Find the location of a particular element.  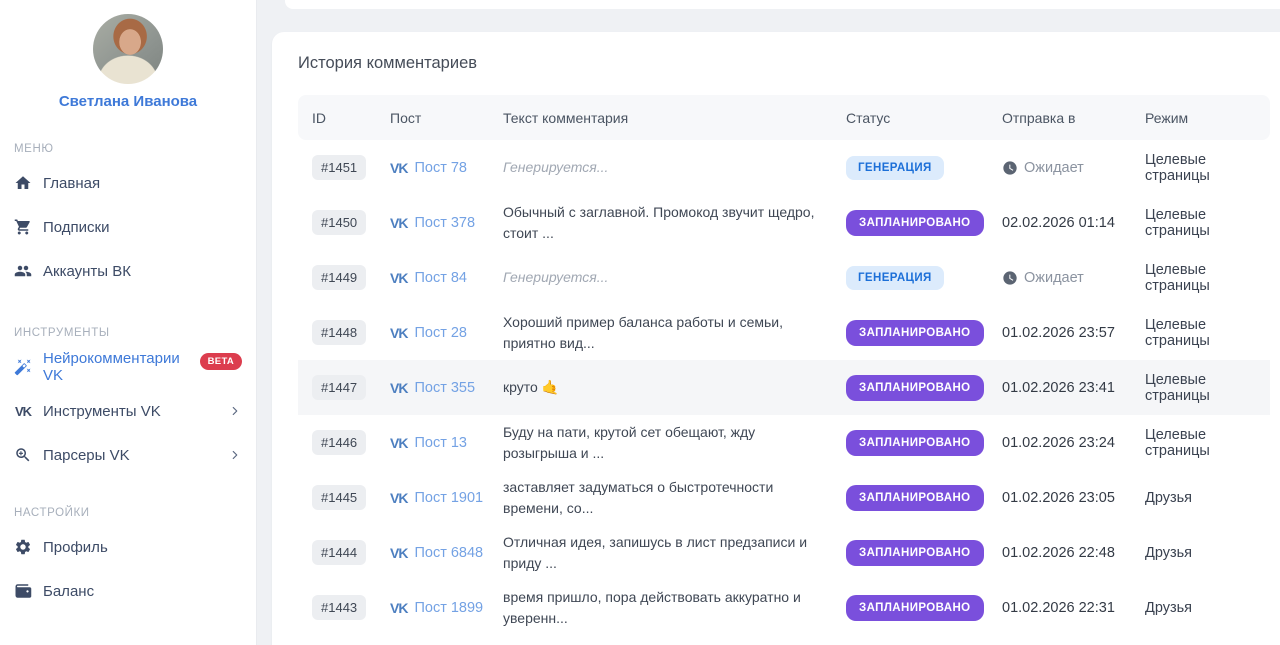

user-name: Светлана Иванова is located at coordinates (128, 101).